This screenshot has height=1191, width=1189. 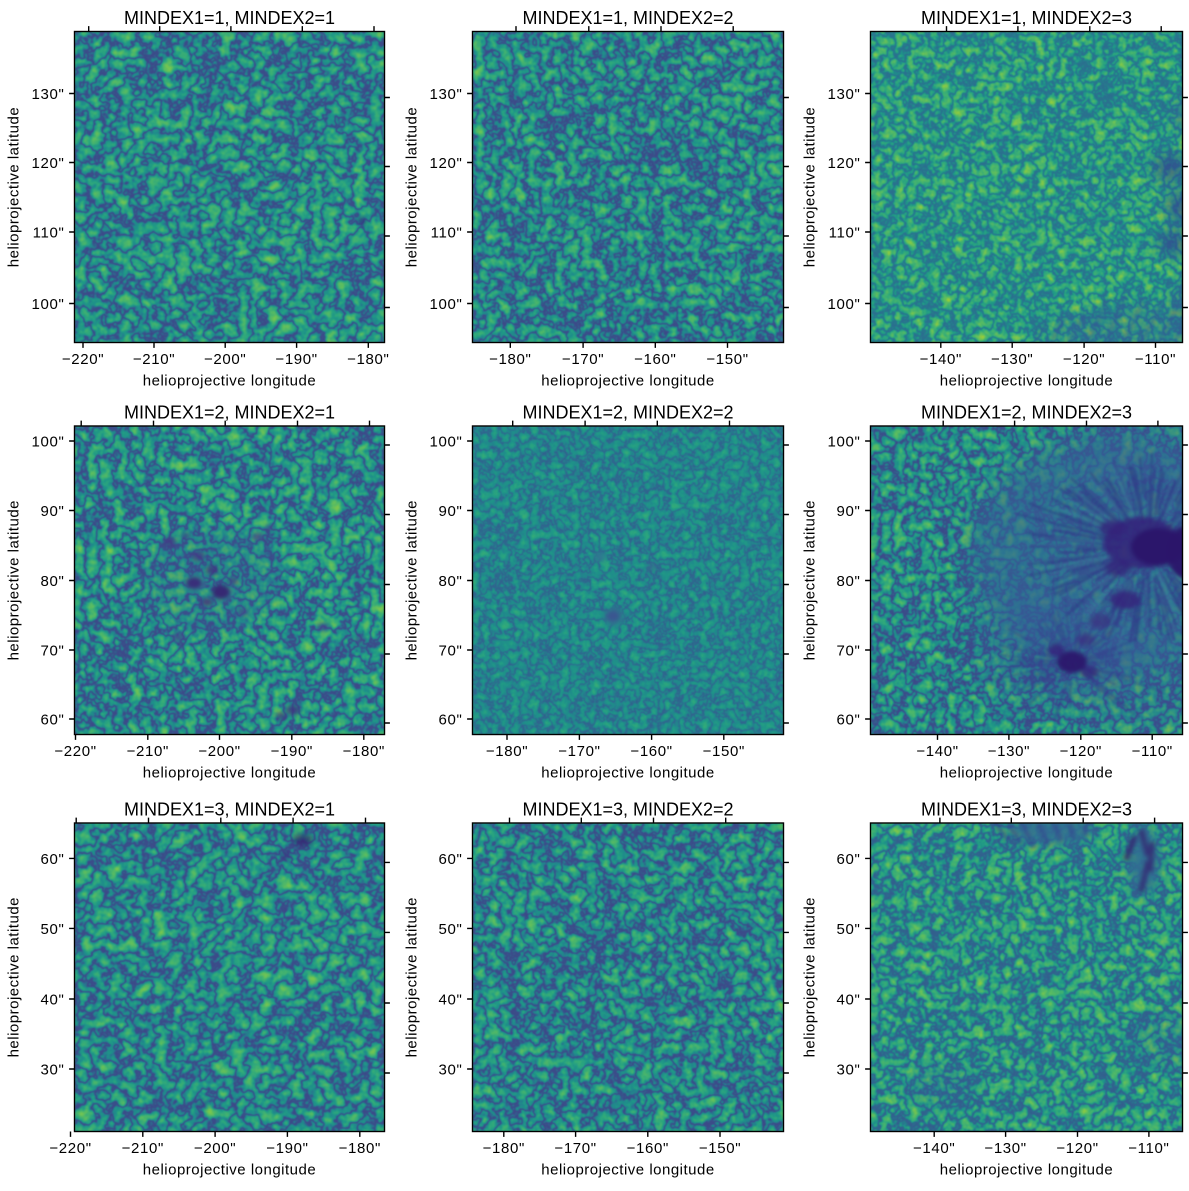 I want to click on svg-text: MINDEX1=3, MINDEX2=3, so click(x=1026, y=810).